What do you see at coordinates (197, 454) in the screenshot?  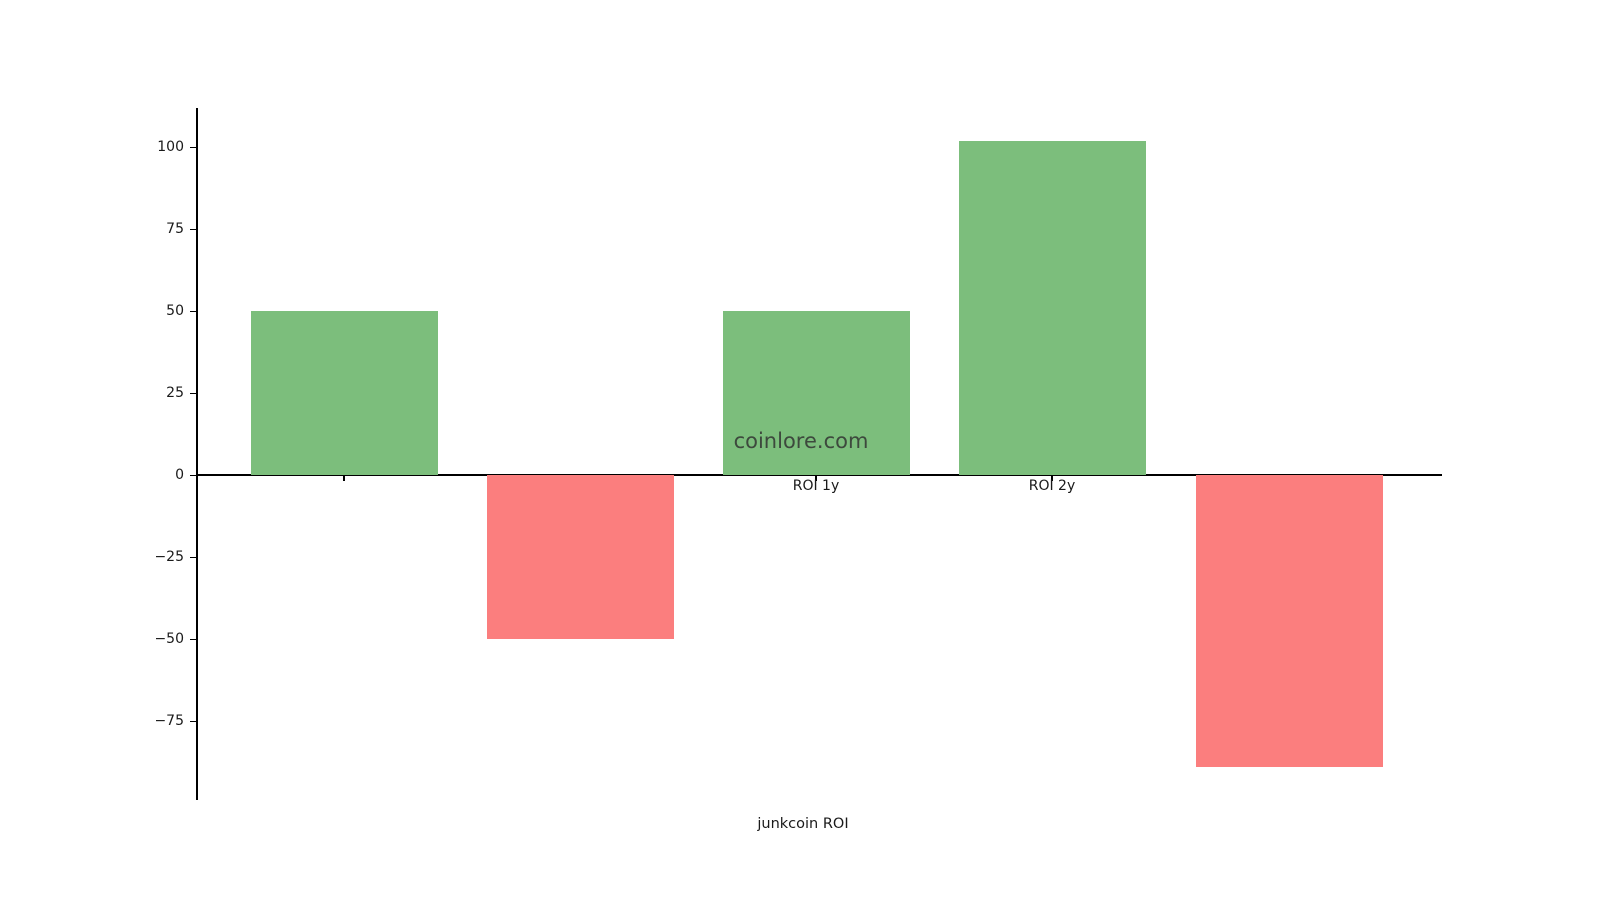 I see `y-axis-line` at bounding box center [197, 454].